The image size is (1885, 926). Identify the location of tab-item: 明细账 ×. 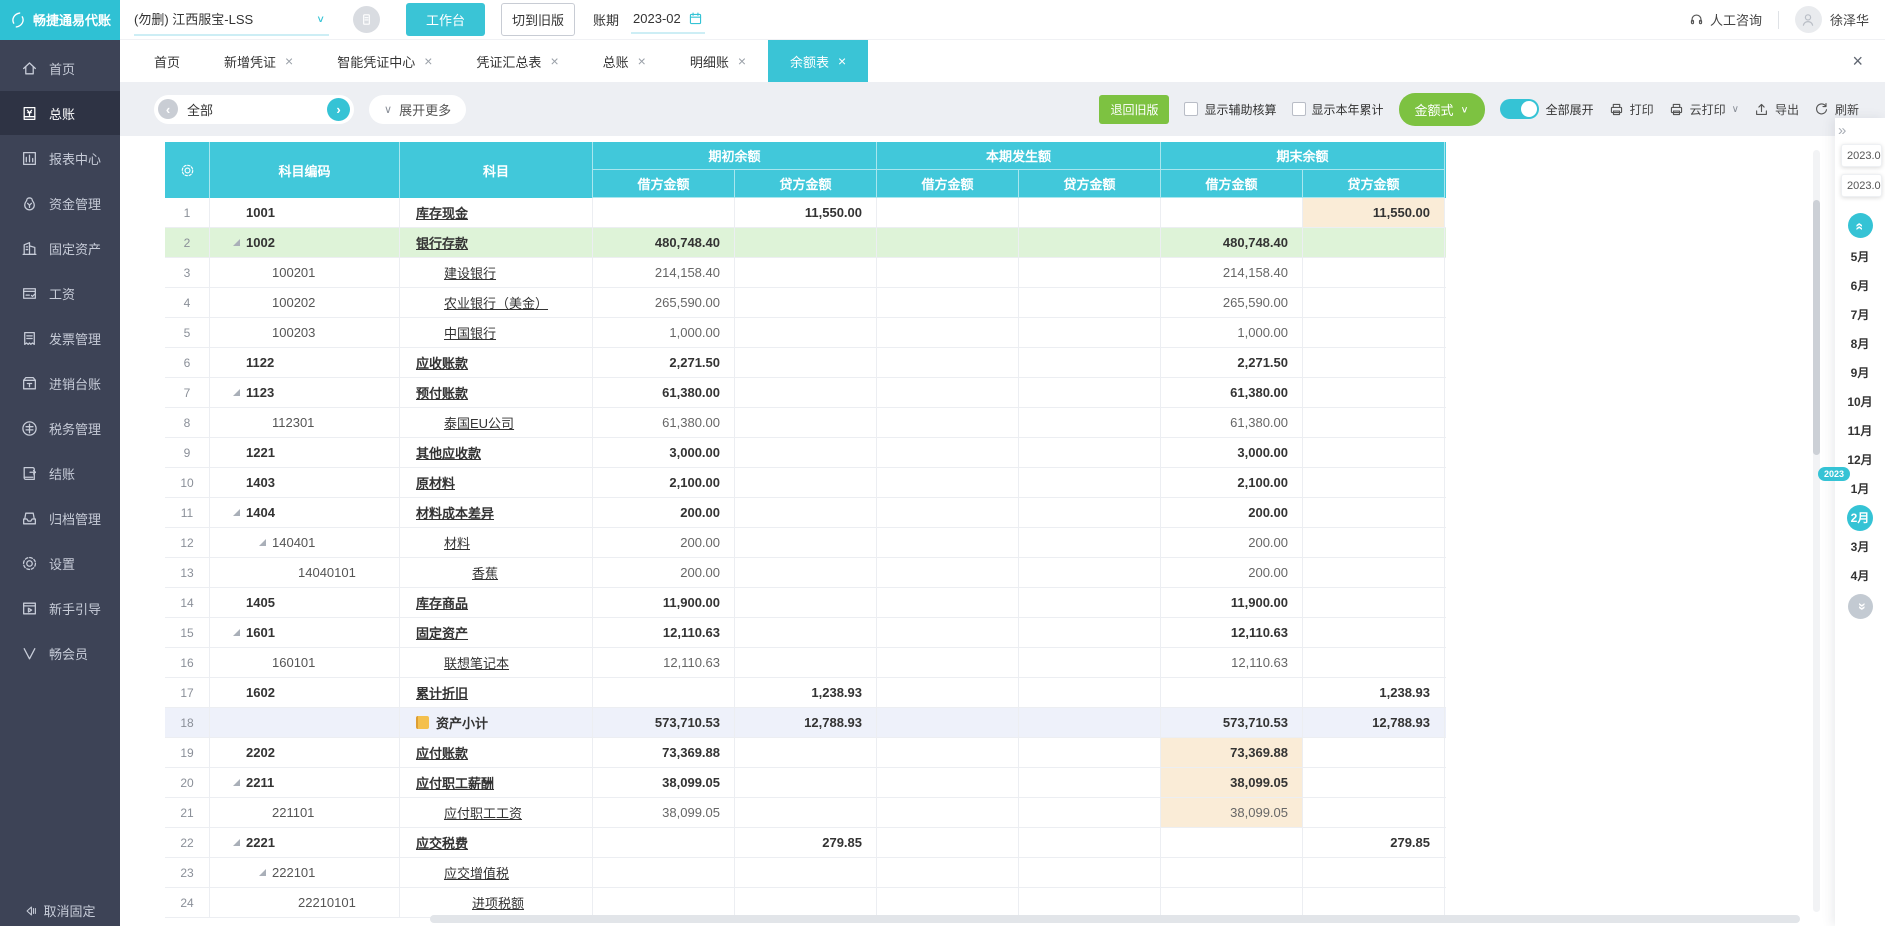
(718, 61).